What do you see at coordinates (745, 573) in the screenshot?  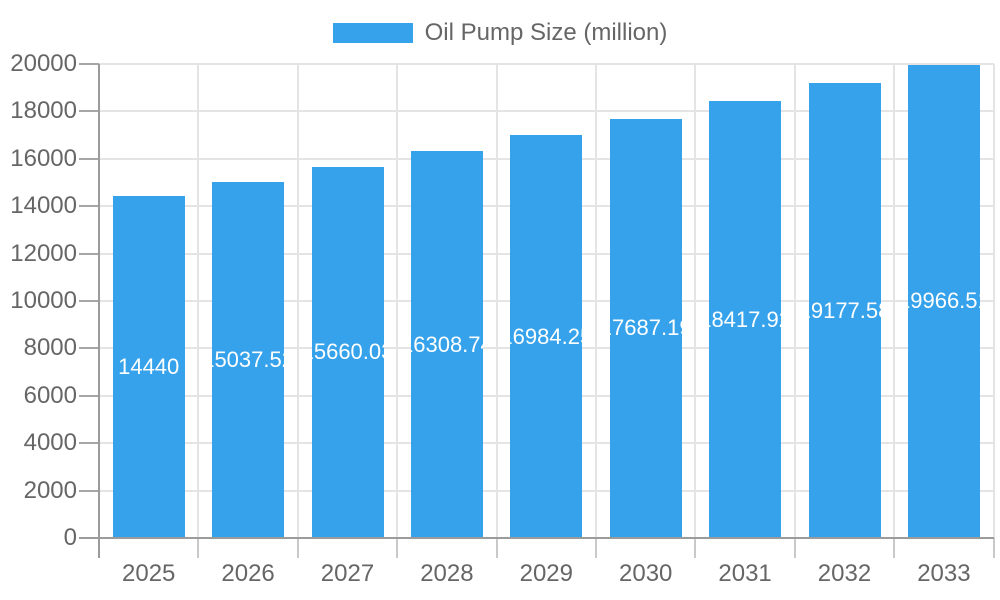 I see `x-axis-tick-label: 2031` at bounding box center [745, 573].